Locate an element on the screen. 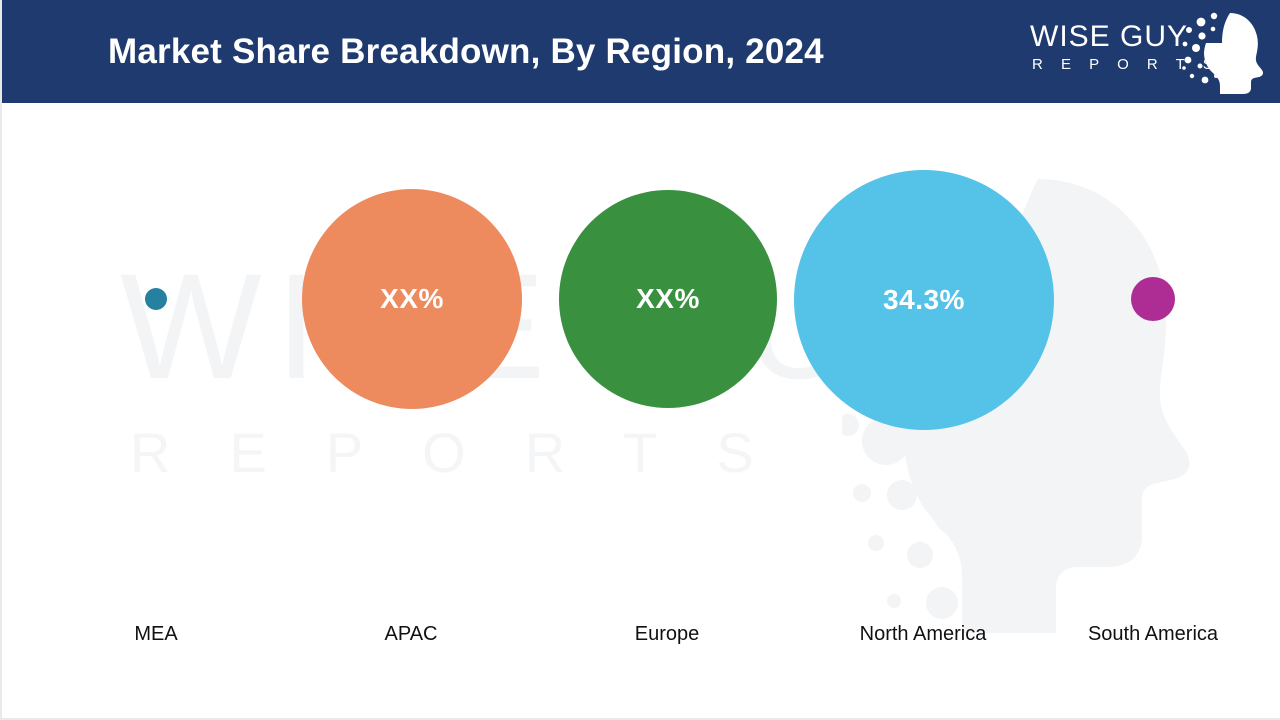 The height and width of the screenshot is (720, 1280). bubble-south-america is located at coordinates (1153, 299).